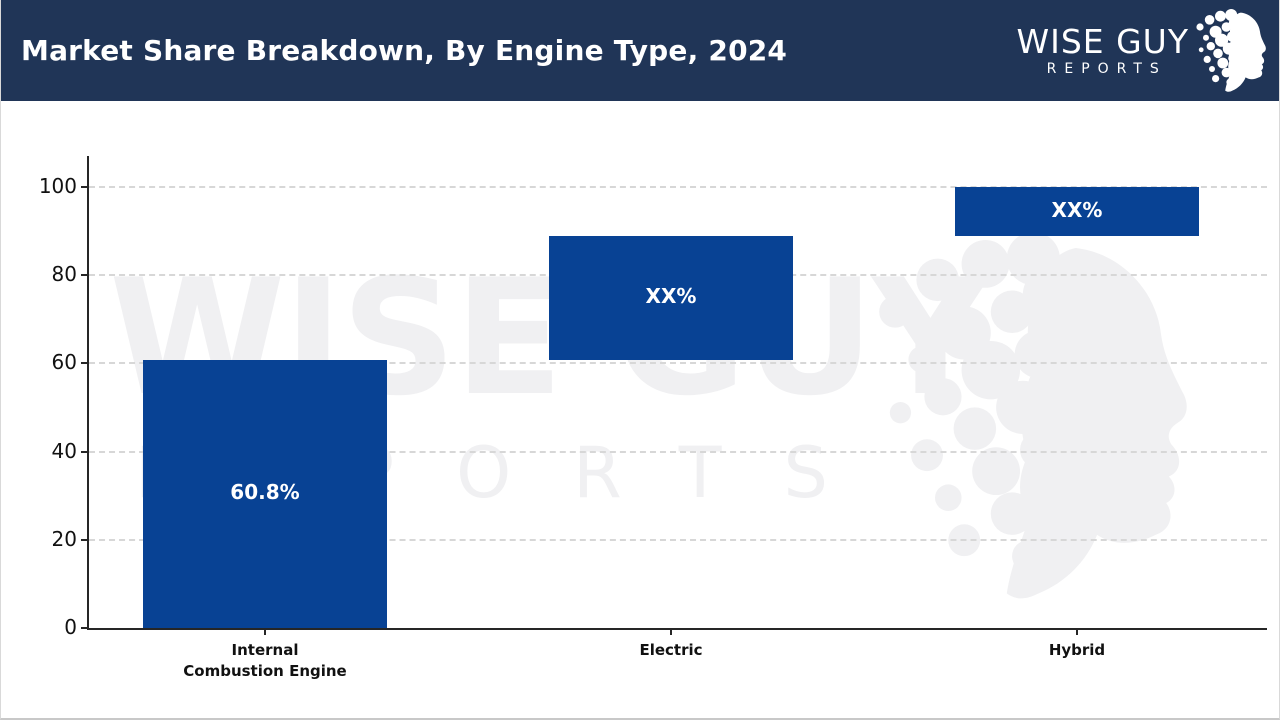  Describe the element at coordinates (1230, 51) in the screenshot. I see `logo-face-icon` at that location.